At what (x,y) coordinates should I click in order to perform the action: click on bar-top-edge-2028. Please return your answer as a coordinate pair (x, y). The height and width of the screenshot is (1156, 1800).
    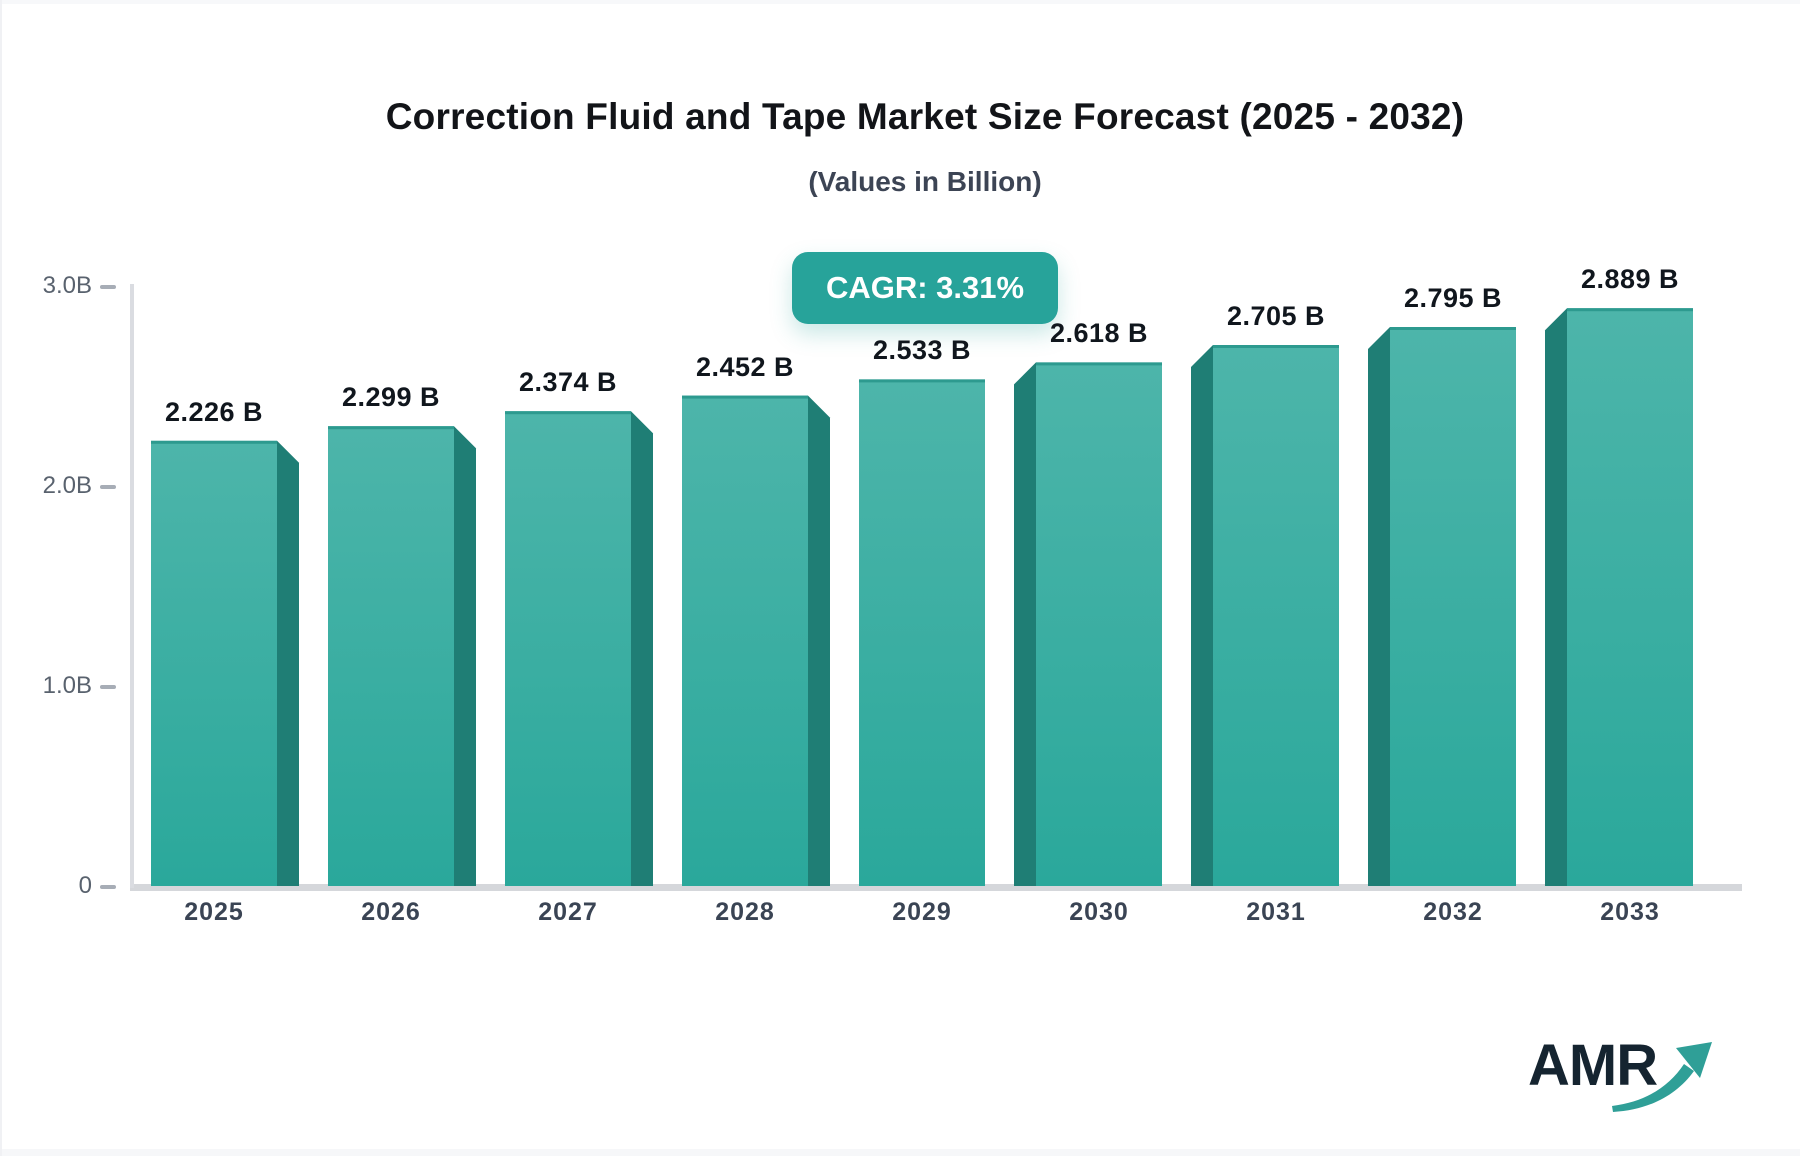
    Looking at the image, I should click on (745, 397).